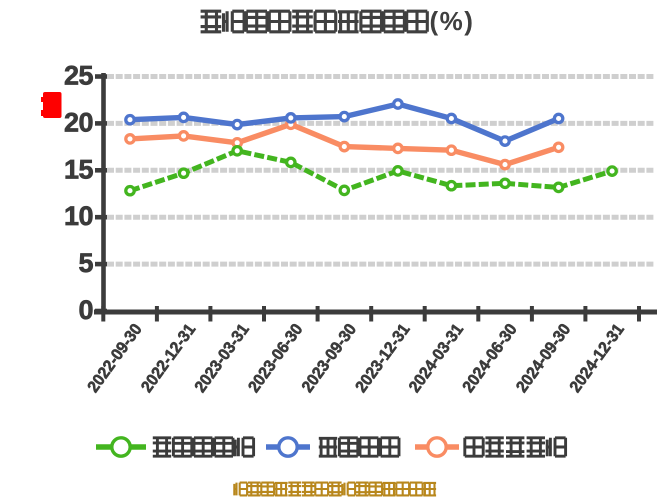  I want to click on svg-text: 10, so click(78, 216).